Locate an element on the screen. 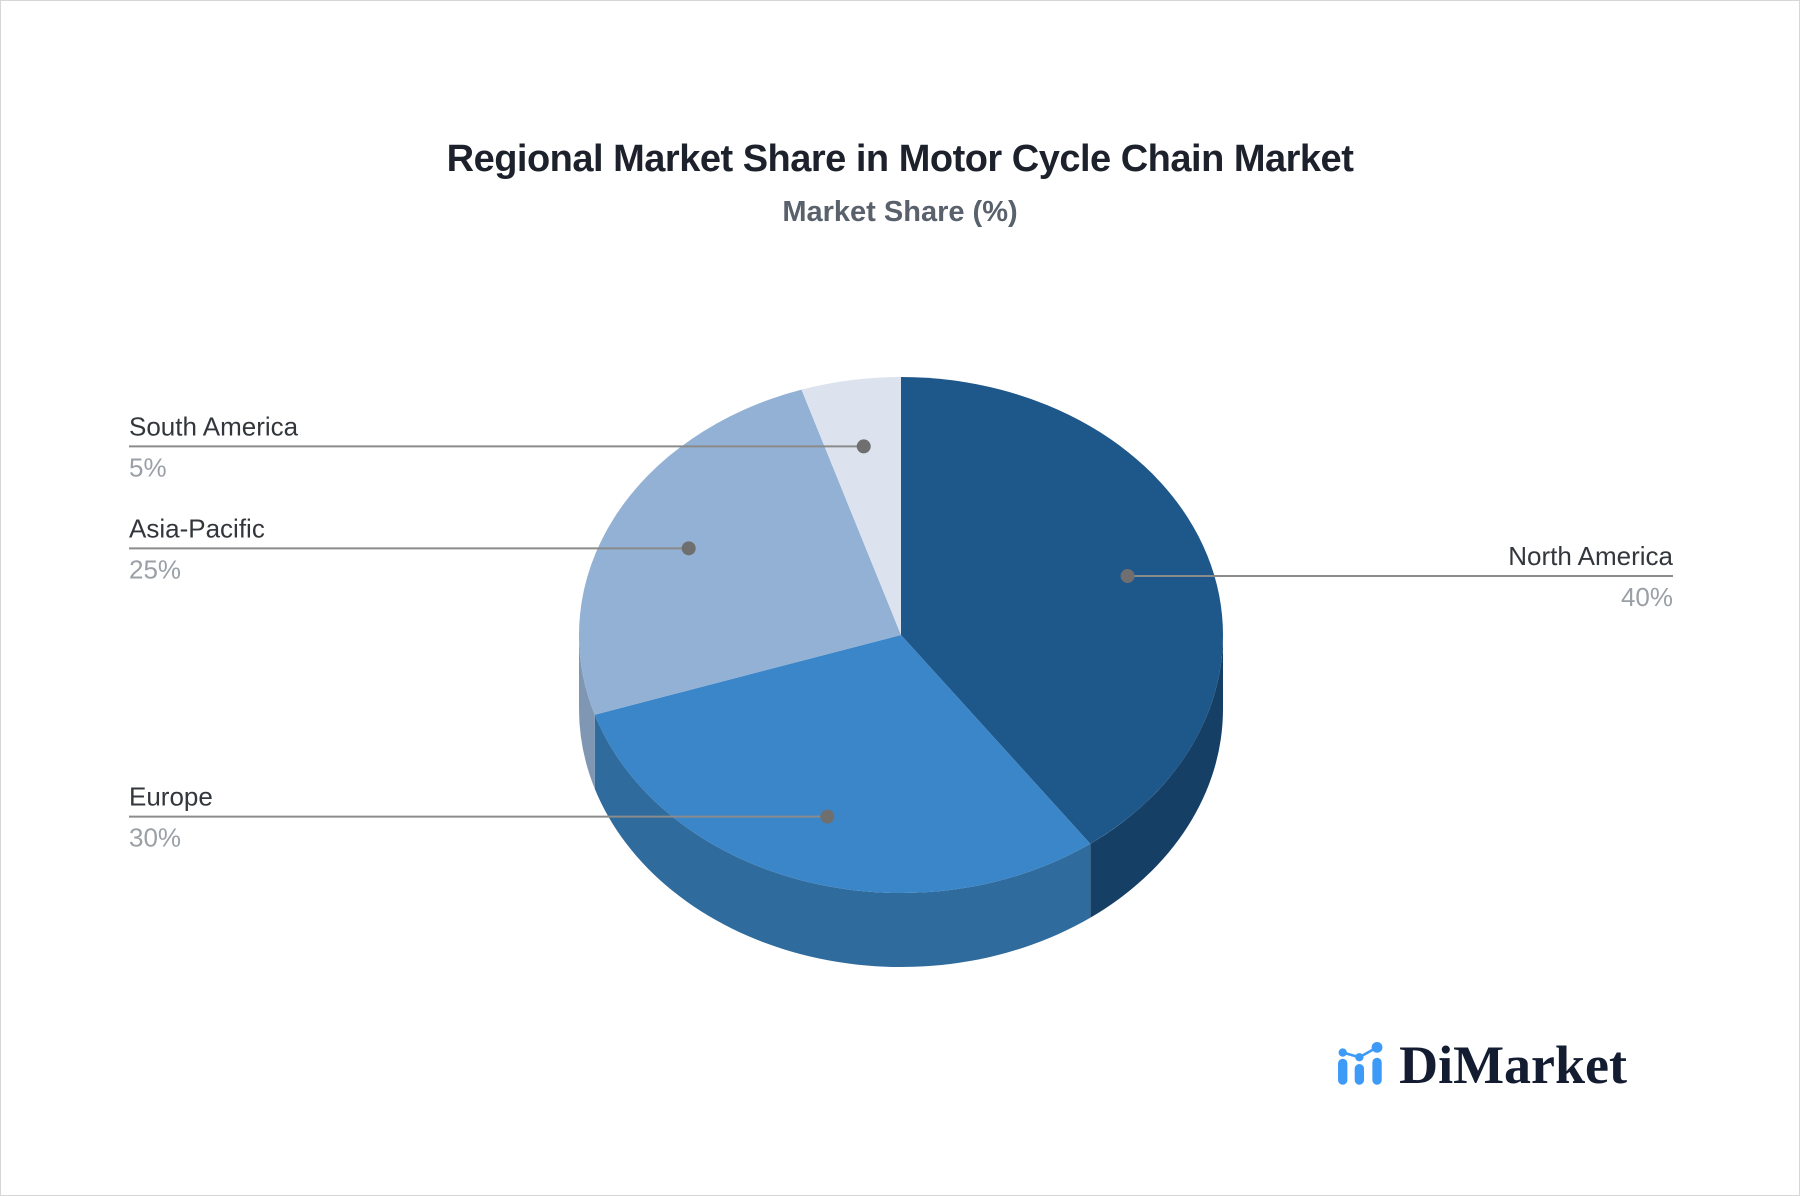  slice-pct-north-america: 40% is located at coordinates (1647, 597).